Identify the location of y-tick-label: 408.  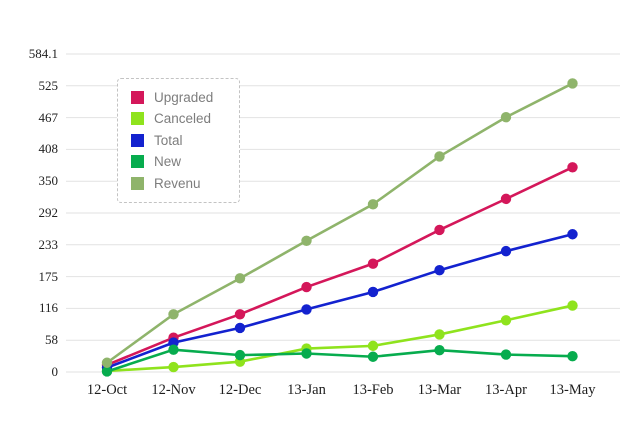
(48, 149).